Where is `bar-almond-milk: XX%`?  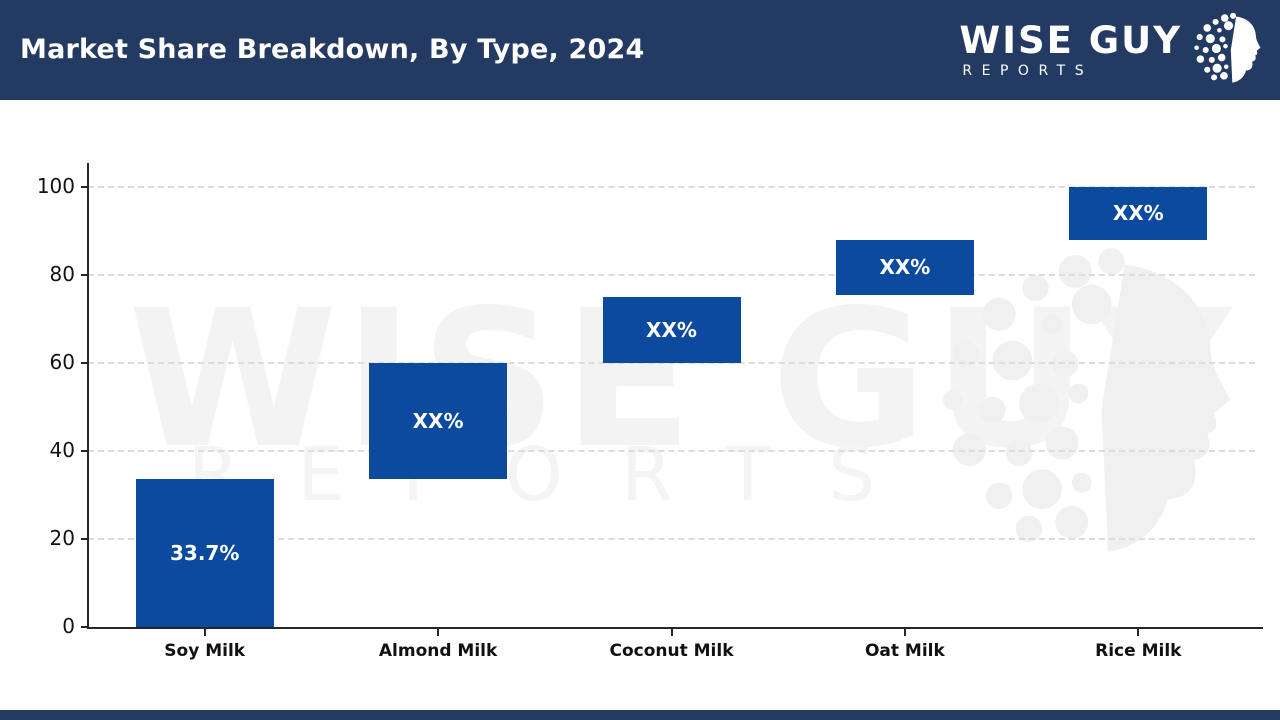
bar-almond-milk: XX% is located at coordinates (438, 421).